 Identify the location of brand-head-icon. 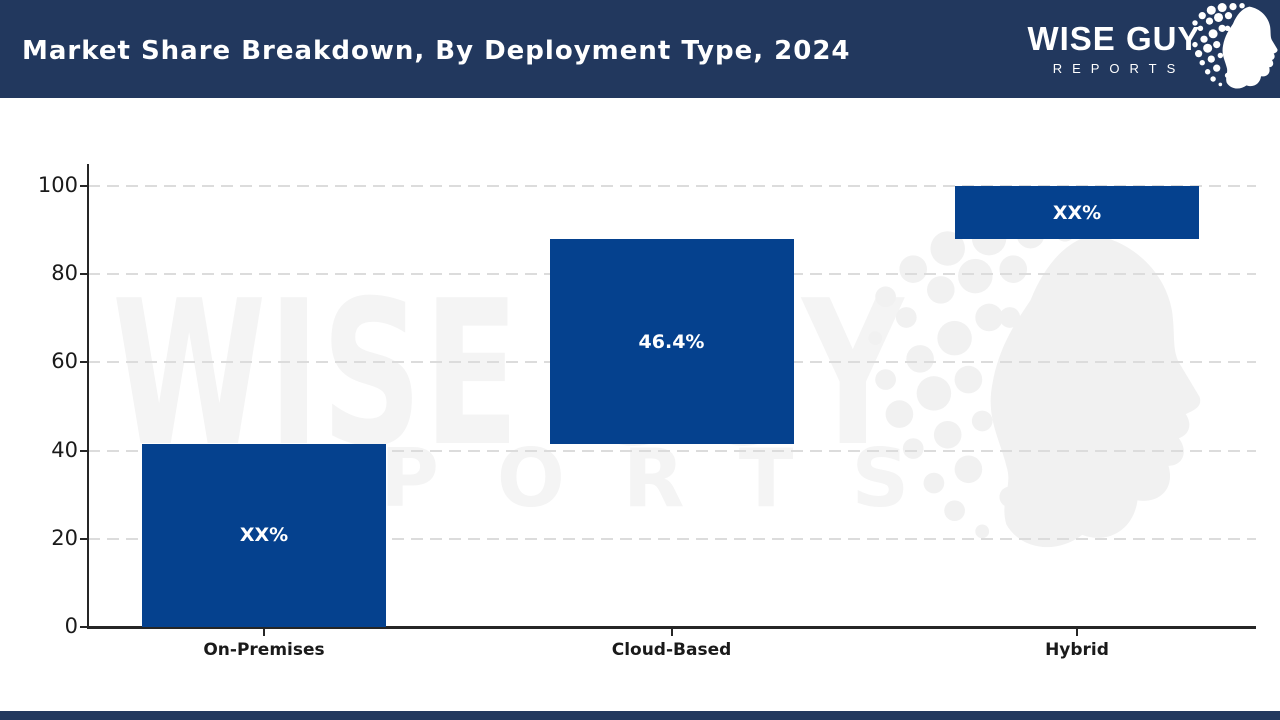
(1233, 50).